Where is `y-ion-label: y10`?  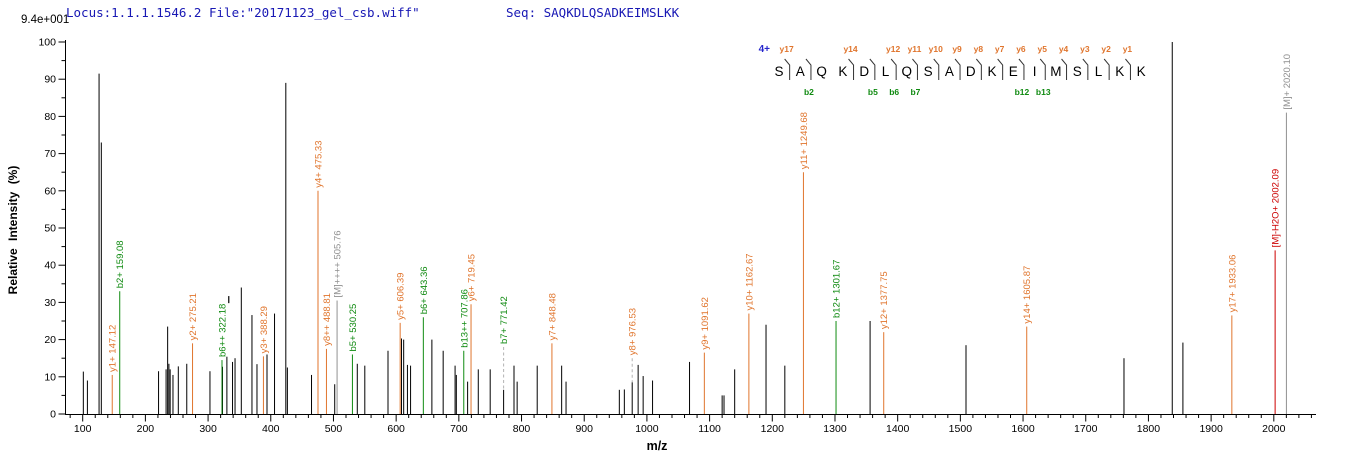
y-ion-label: y10 is located at coordinates (936, 49).